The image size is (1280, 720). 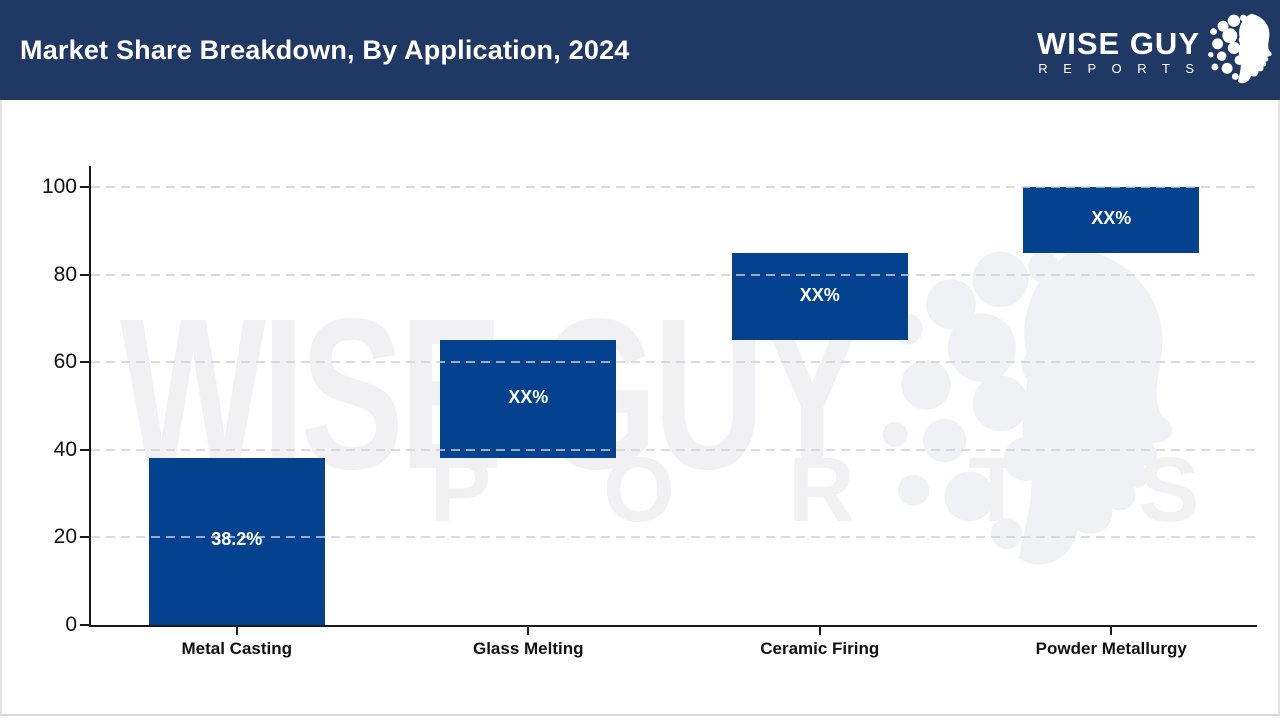 What do you see at coordinates (59, 186) in the screenshot?
I see `y-tick-label: 100` at bounding box center [59, 186].